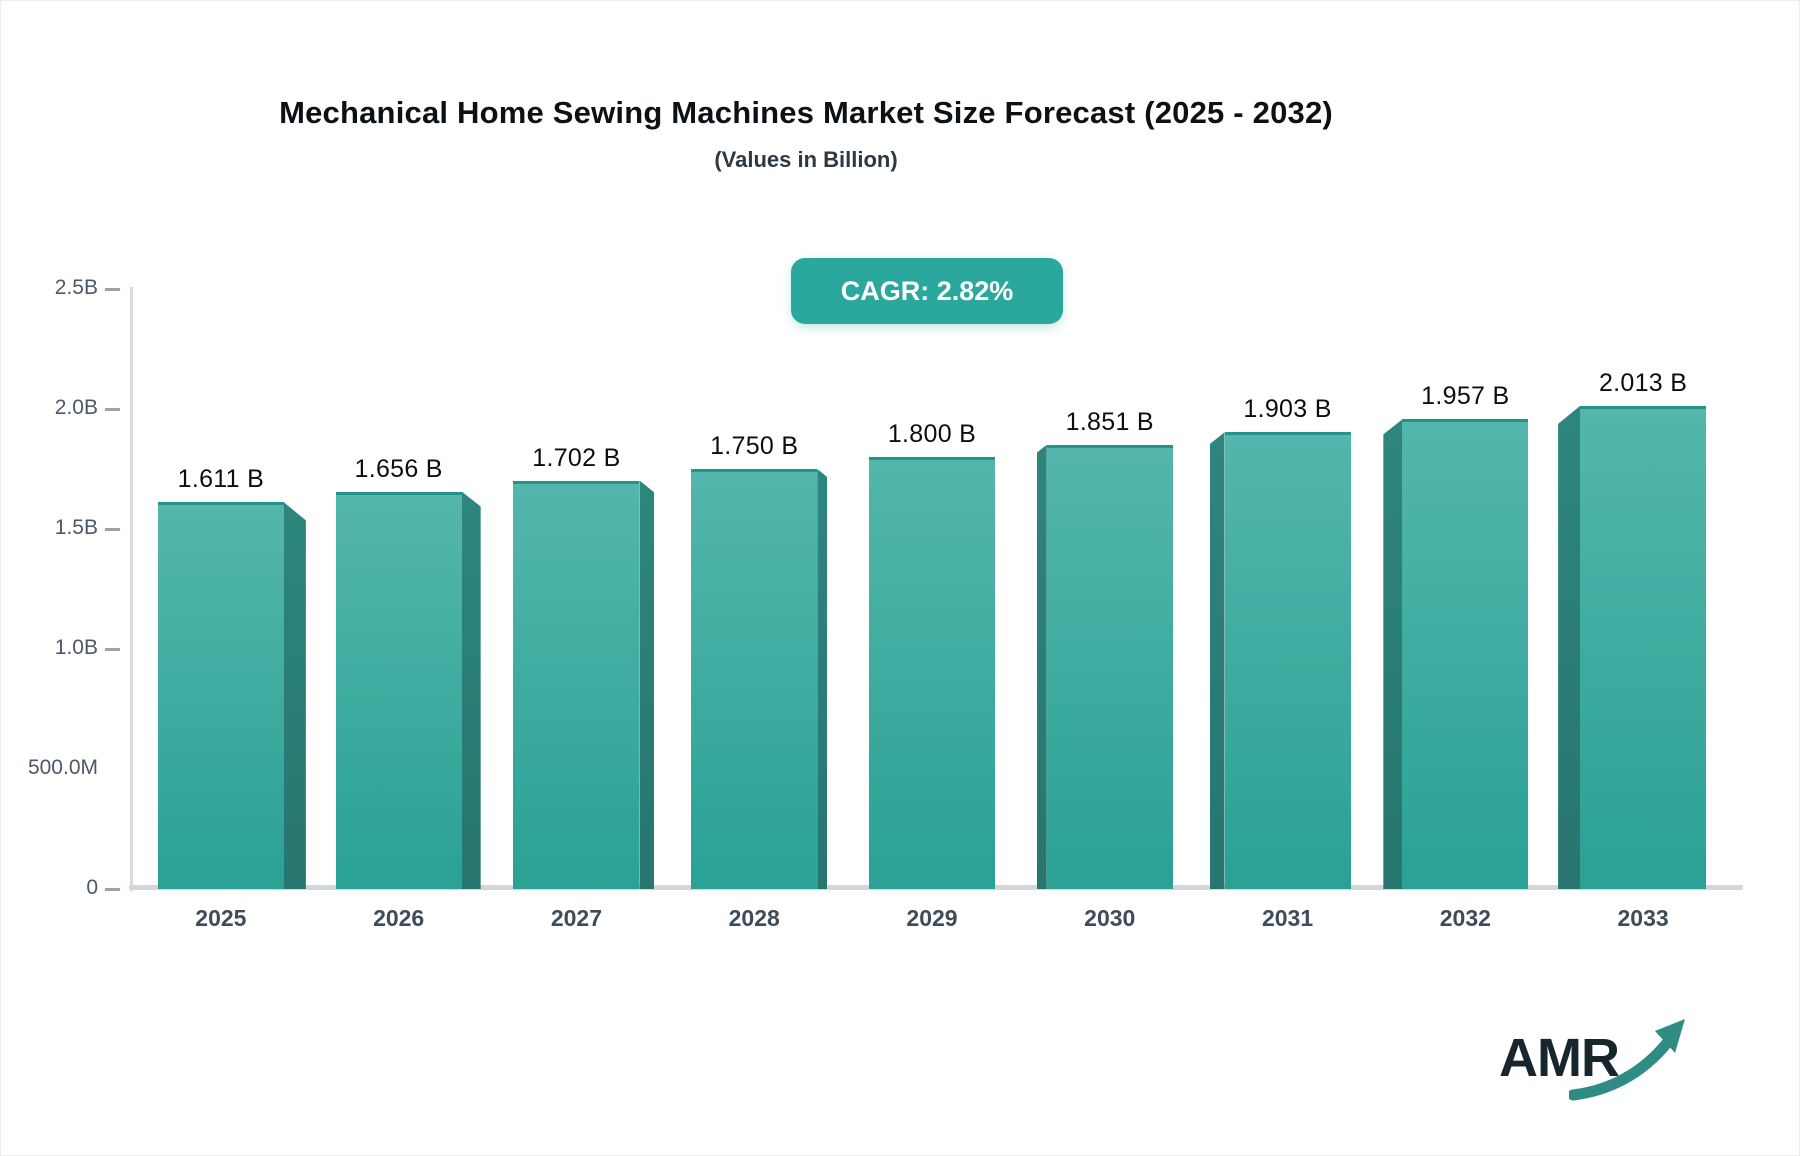 The width and height of the screenshot is (1800, 1156). Describe the element at coordinates (76, 647) in the screenshot. I see `y-tick-label: 1.0B` at that location.